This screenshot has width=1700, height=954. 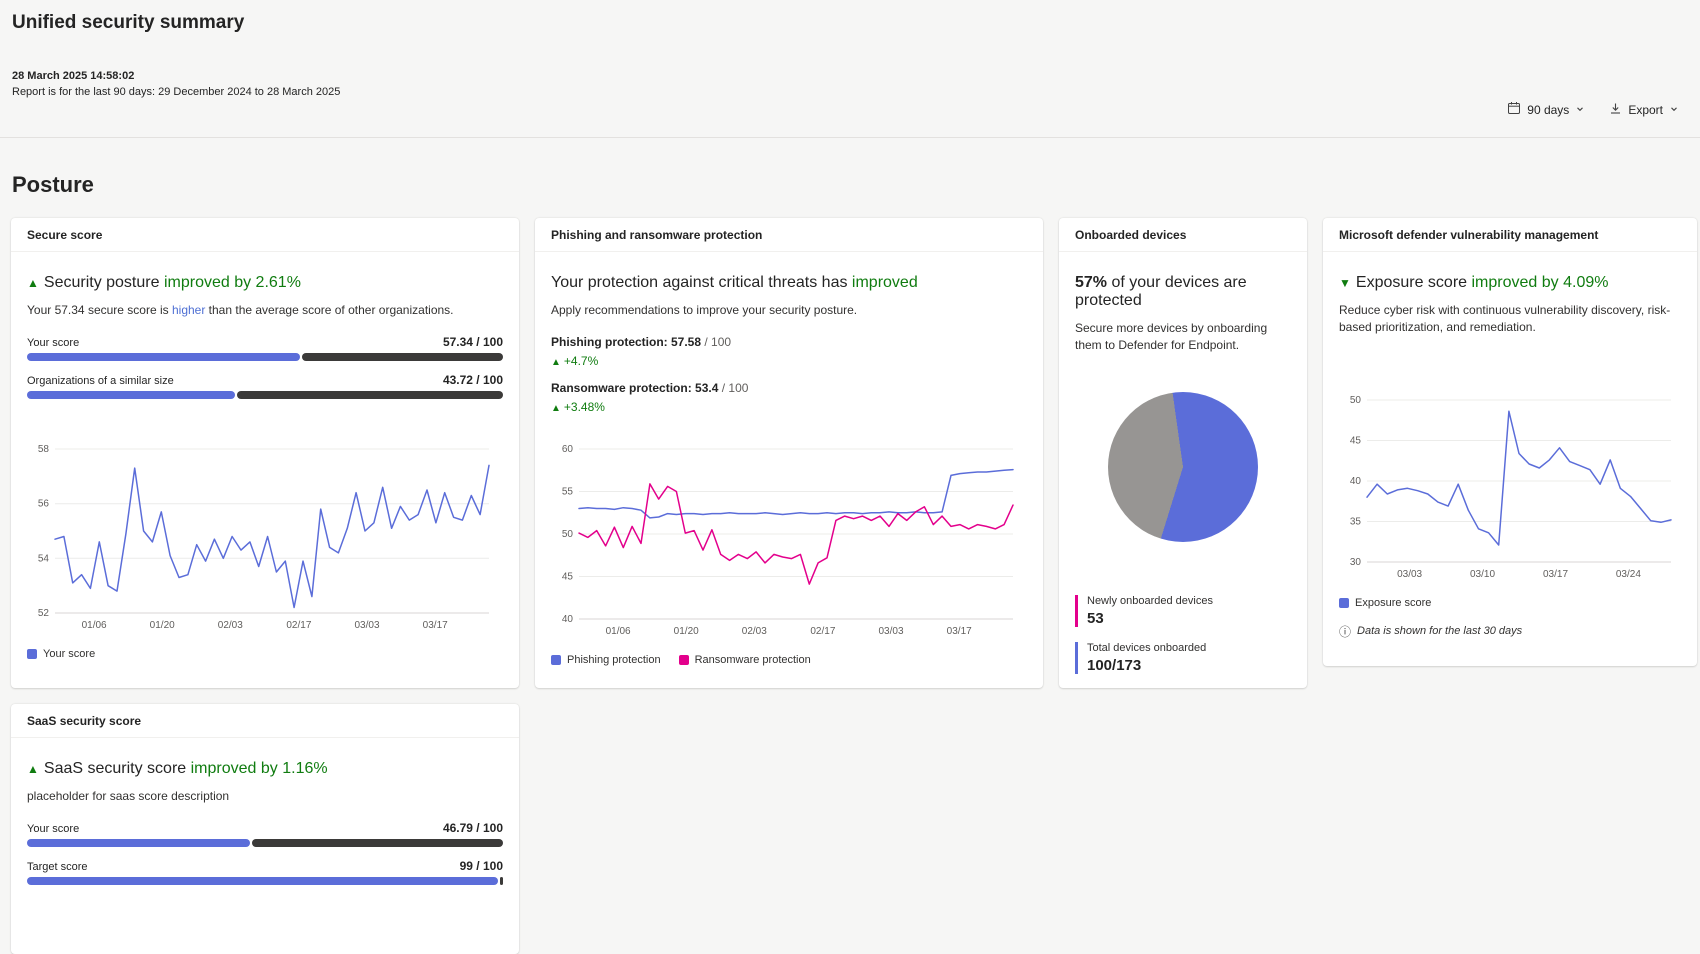 I want to click on note-text: Data is shown for the last 30 days, so click(x=1440, y=631).